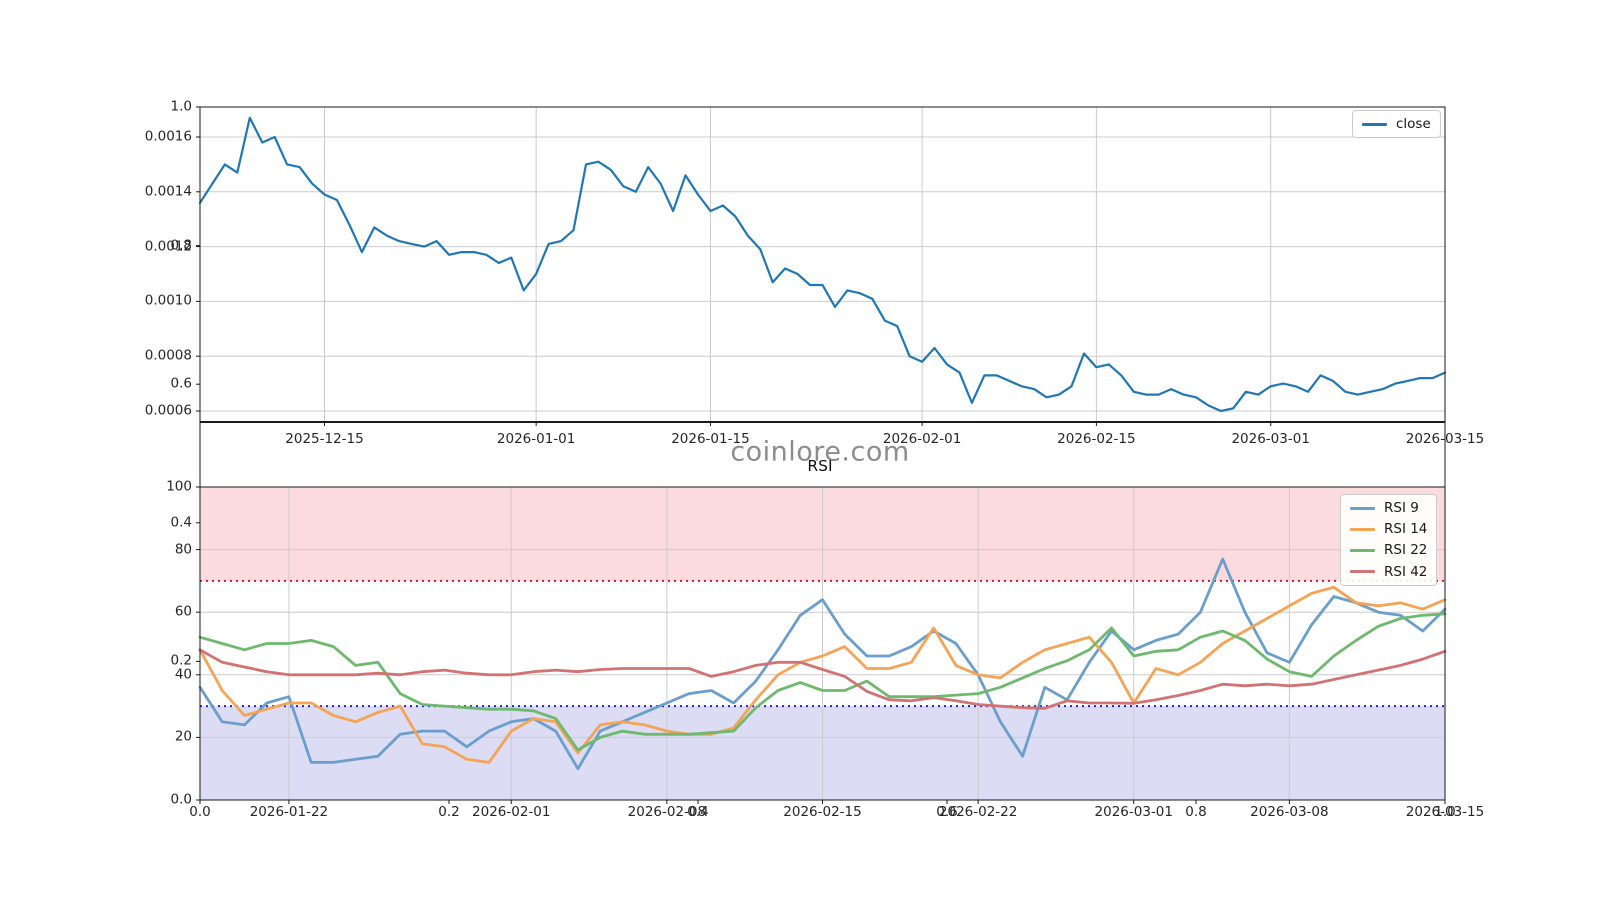 The height and width of the screenshot is (900, 1600). I want to click on rsi22-line, so click(822, 682).